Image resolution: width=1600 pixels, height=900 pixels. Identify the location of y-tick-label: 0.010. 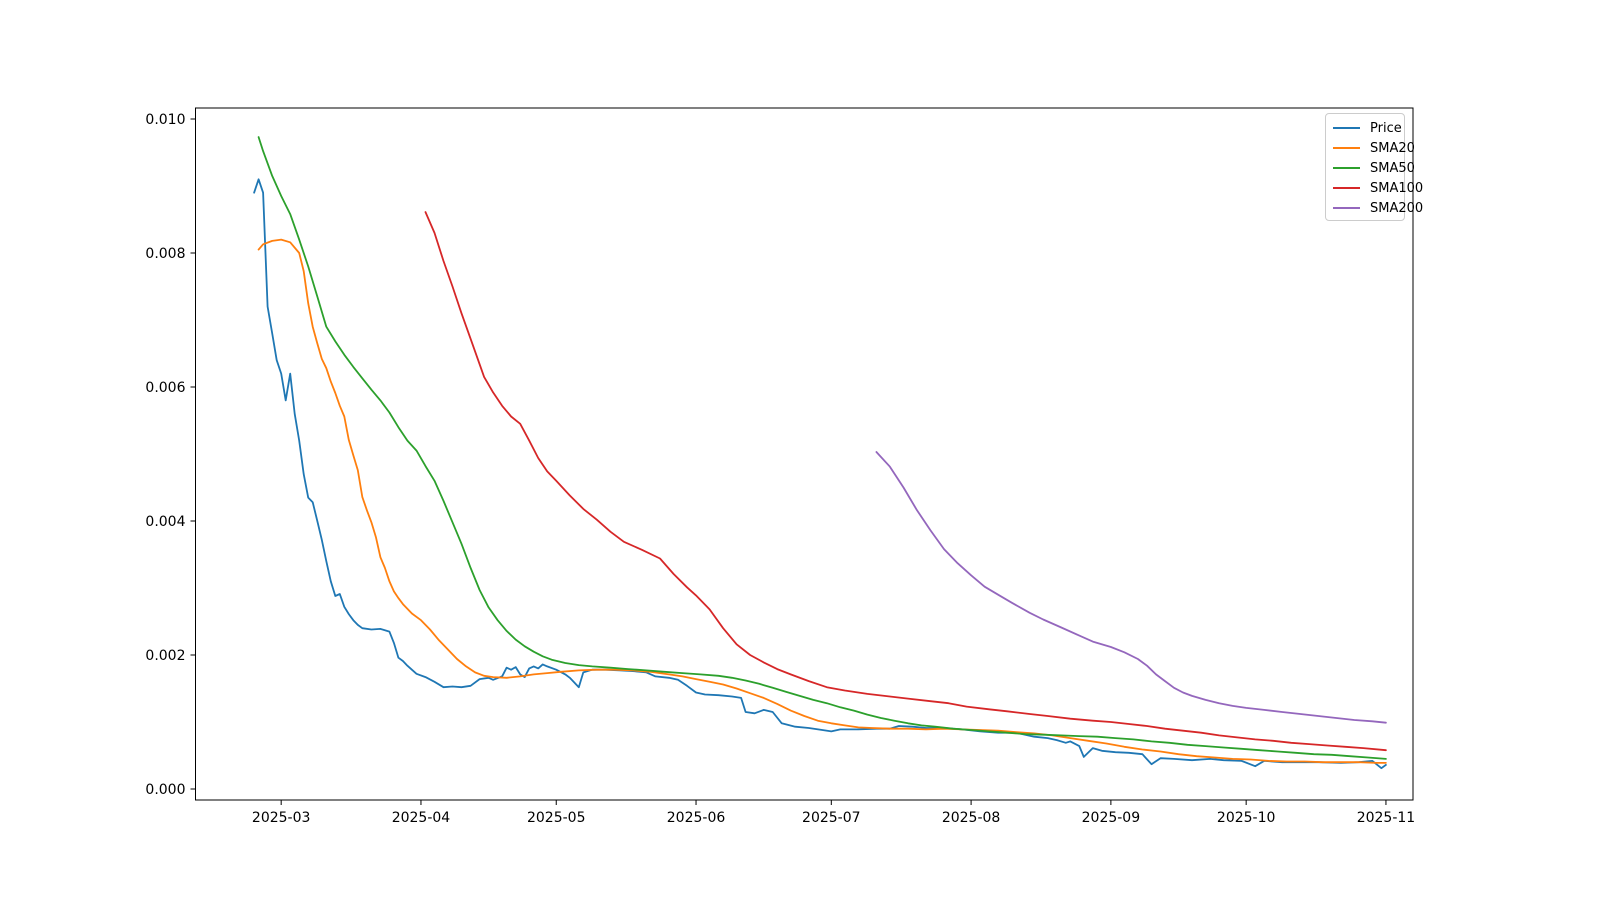
(165, 120).